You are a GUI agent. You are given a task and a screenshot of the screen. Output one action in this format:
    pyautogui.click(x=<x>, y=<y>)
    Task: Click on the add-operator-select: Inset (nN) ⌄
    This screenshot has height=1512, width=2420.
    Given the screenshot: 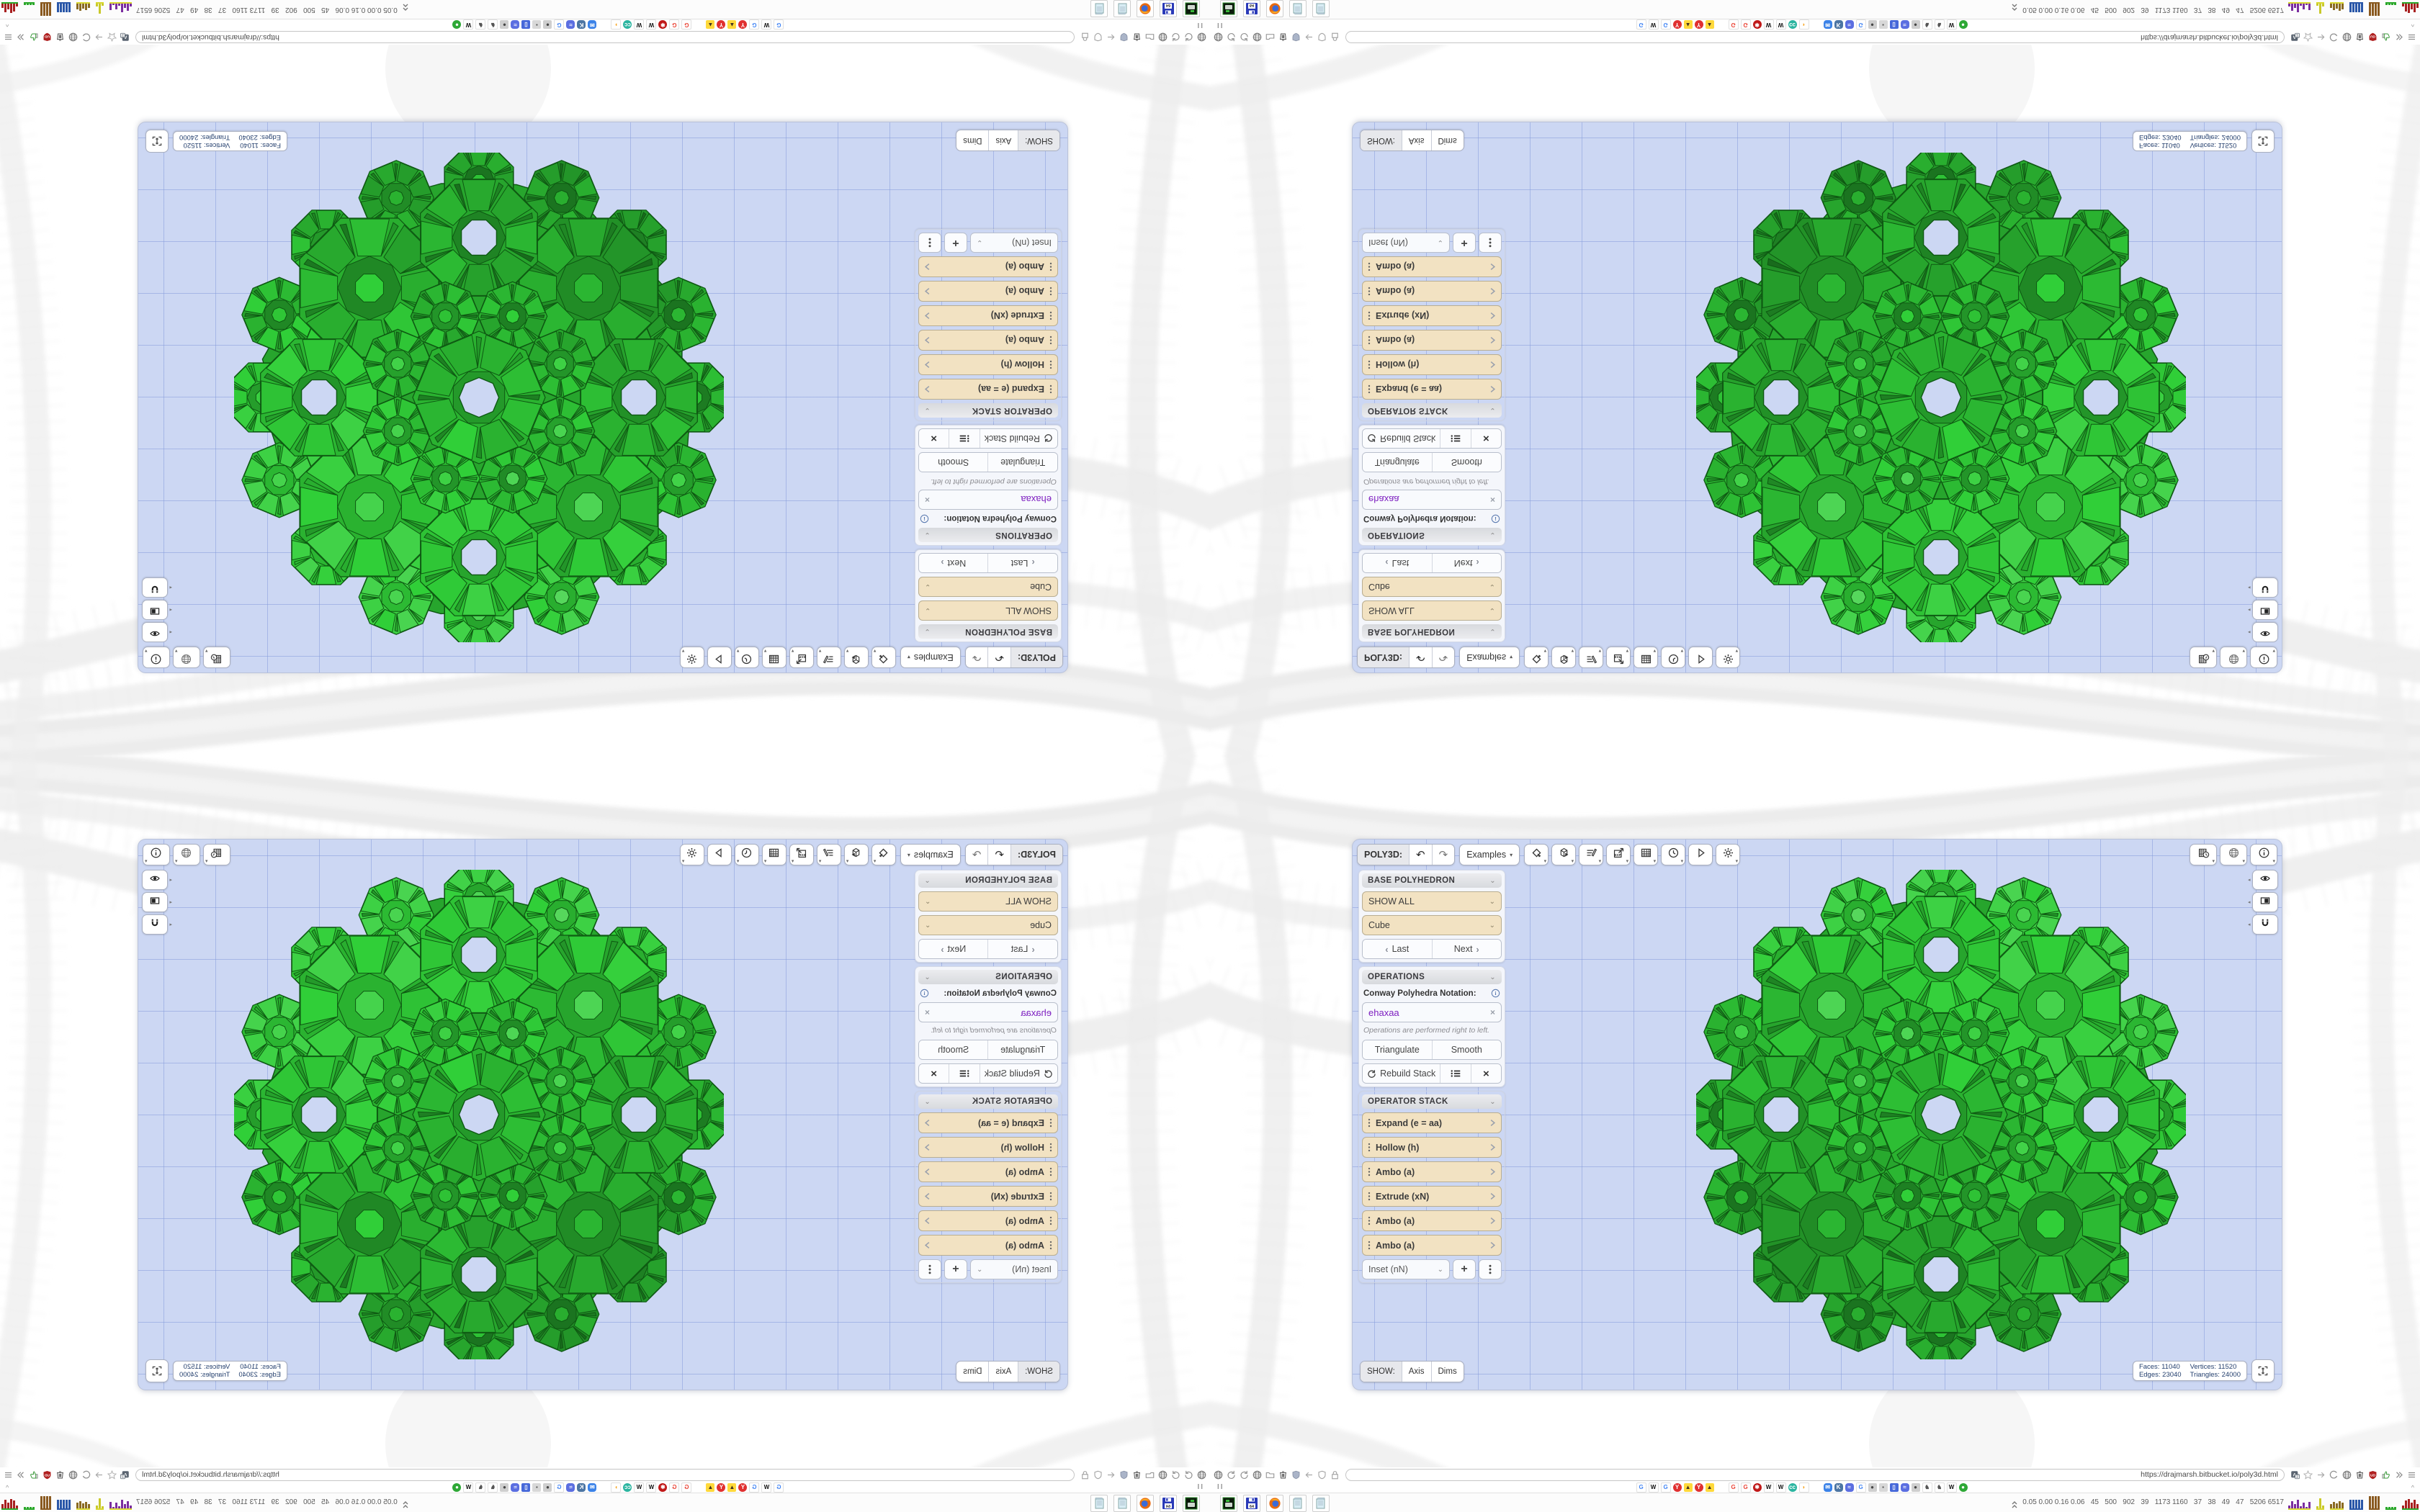 What is the action you would take?
    pyautogui.click(x=1406, y=243)
    